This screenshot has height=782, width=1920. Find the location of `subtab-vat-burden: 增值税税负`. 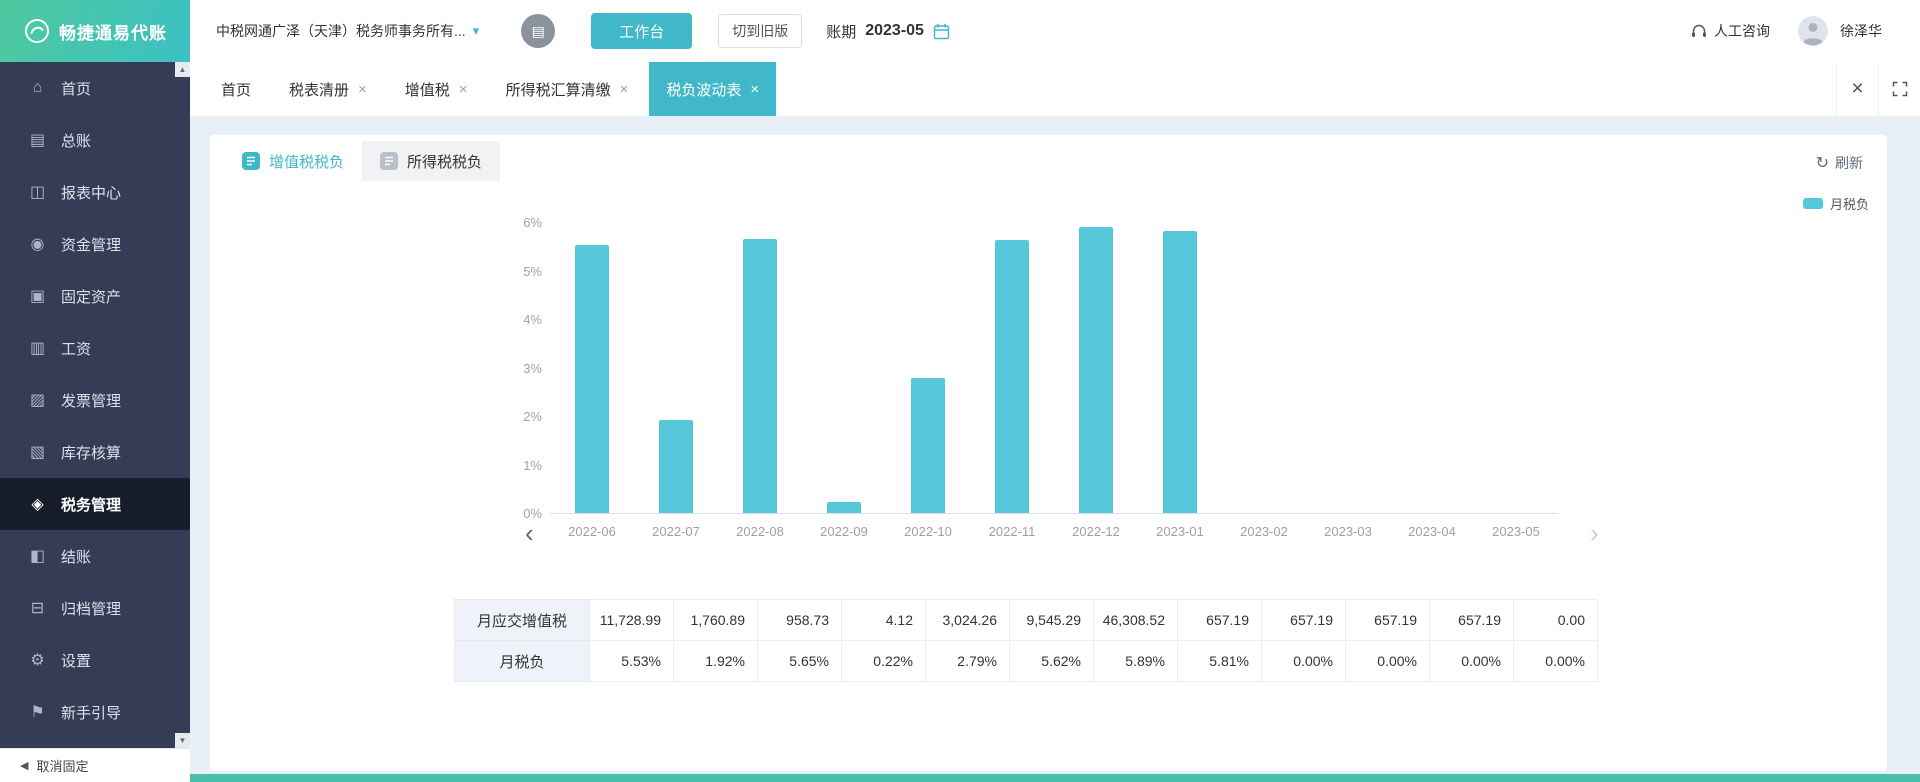

subtab-vat-burden: 增值税税负 is located at coordinates (293, 161).